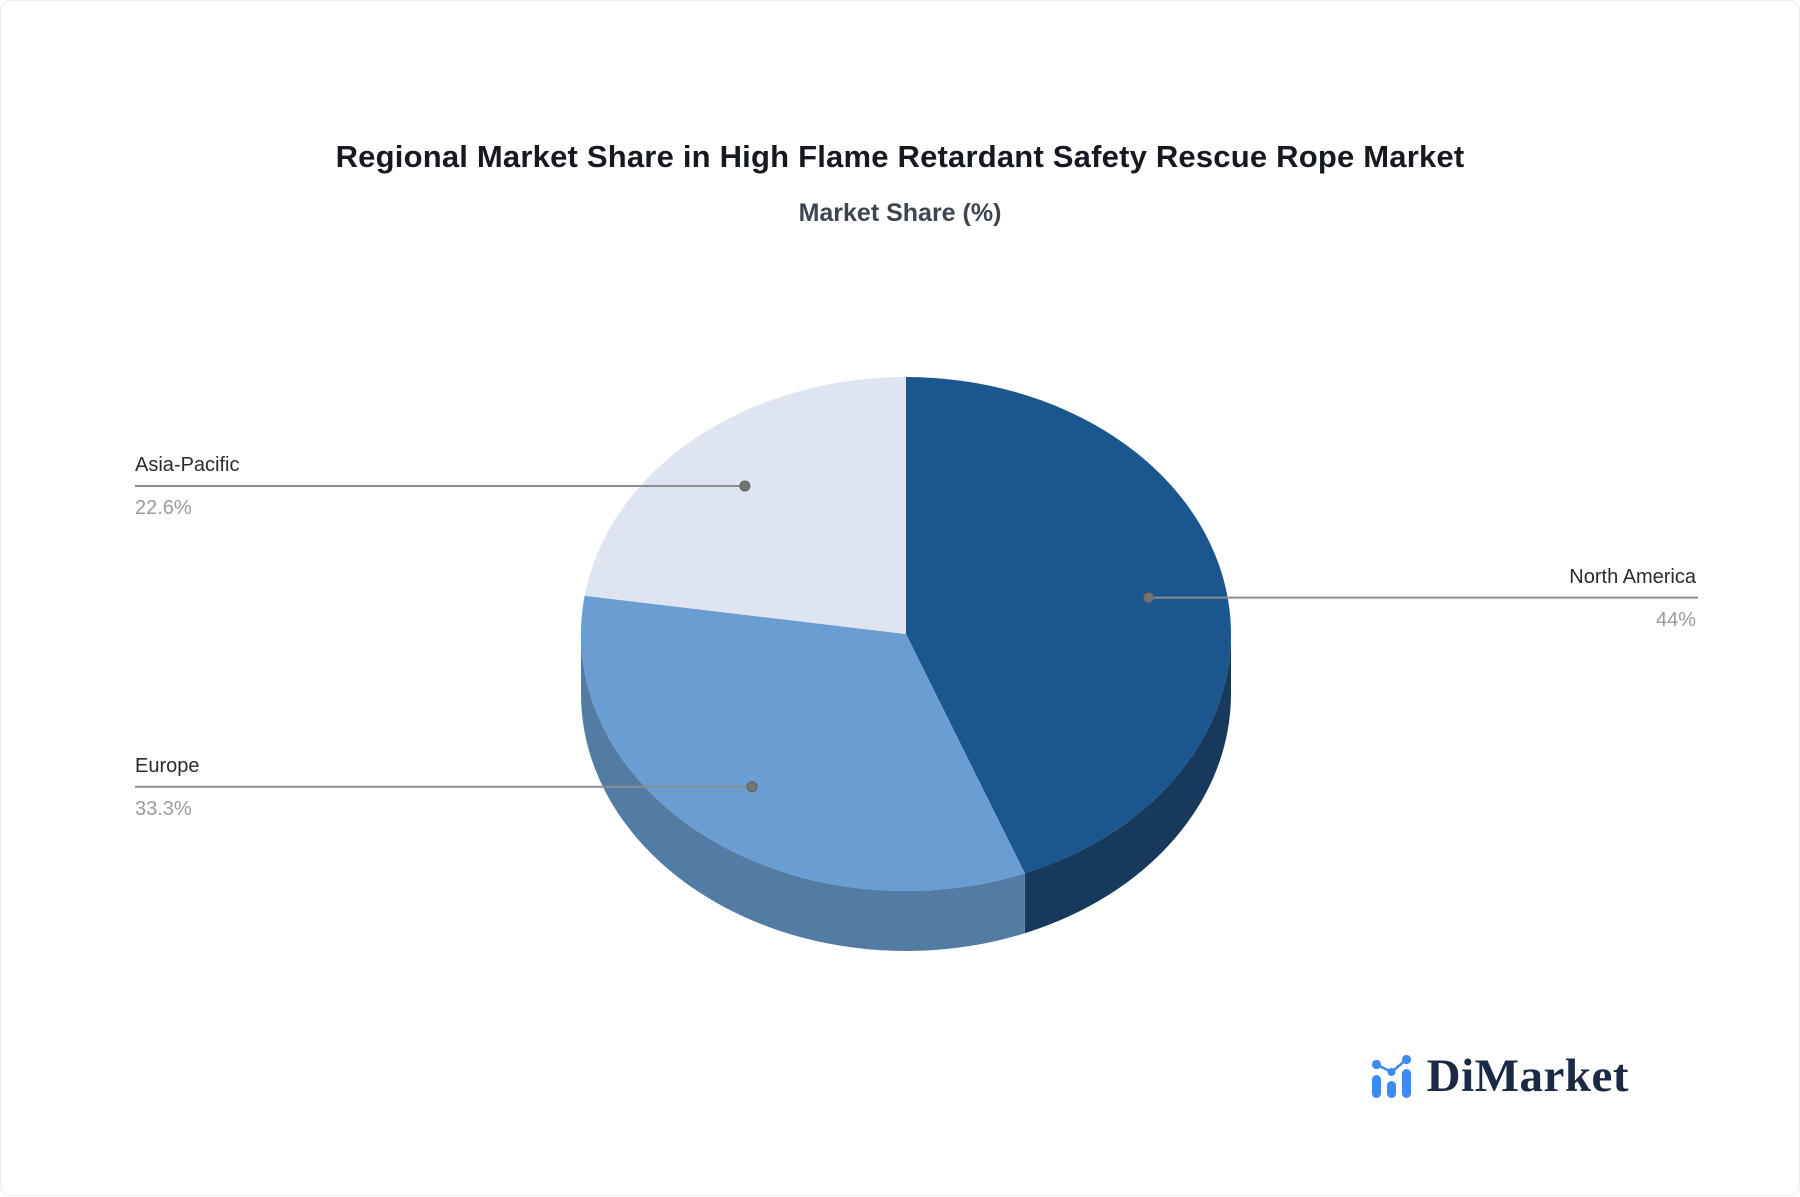  What do you see at coordinates (1675, 619) in the screenshot?
I see `slice-value-north-america: 44%` at bounding box center [1675, 619].